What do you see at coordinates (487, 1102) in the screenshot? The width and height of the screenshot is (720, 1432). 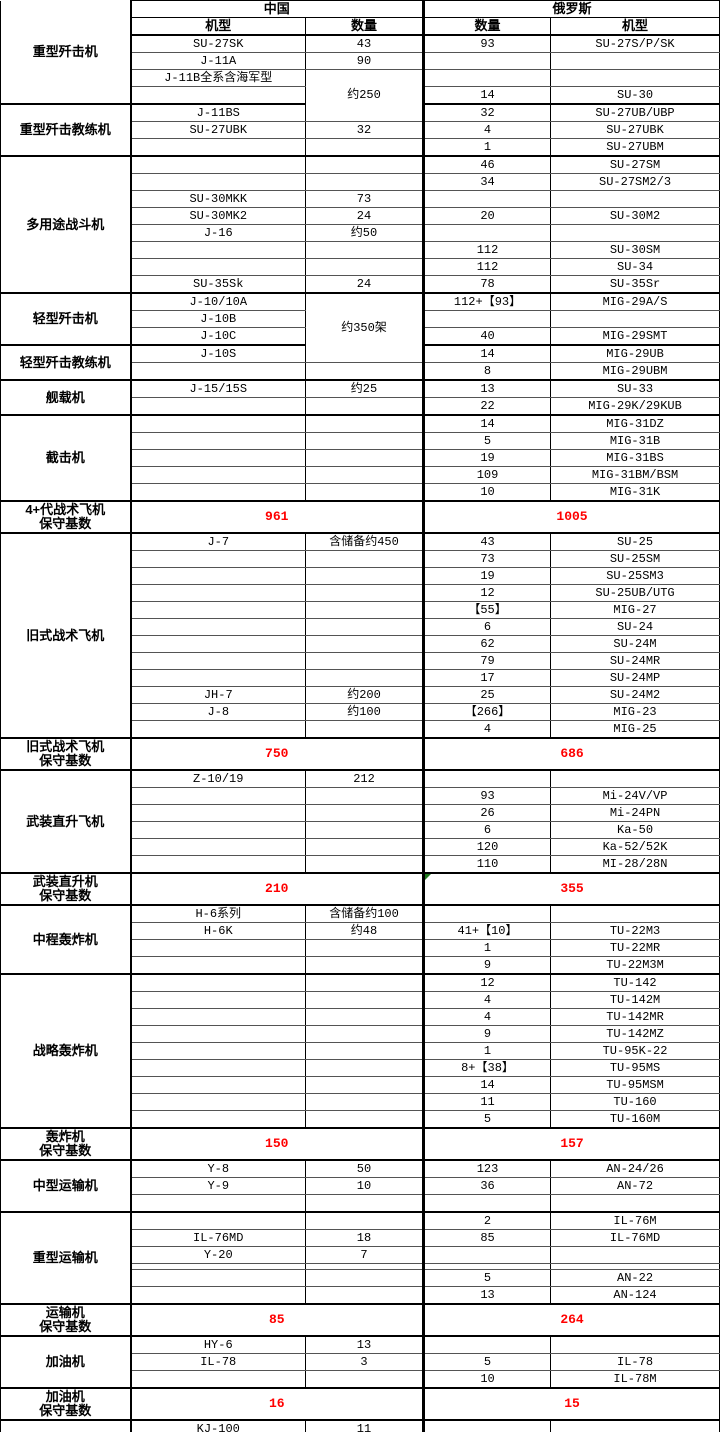 I see `ru-qty-cell: 11` at bounding box center [487, 1102].